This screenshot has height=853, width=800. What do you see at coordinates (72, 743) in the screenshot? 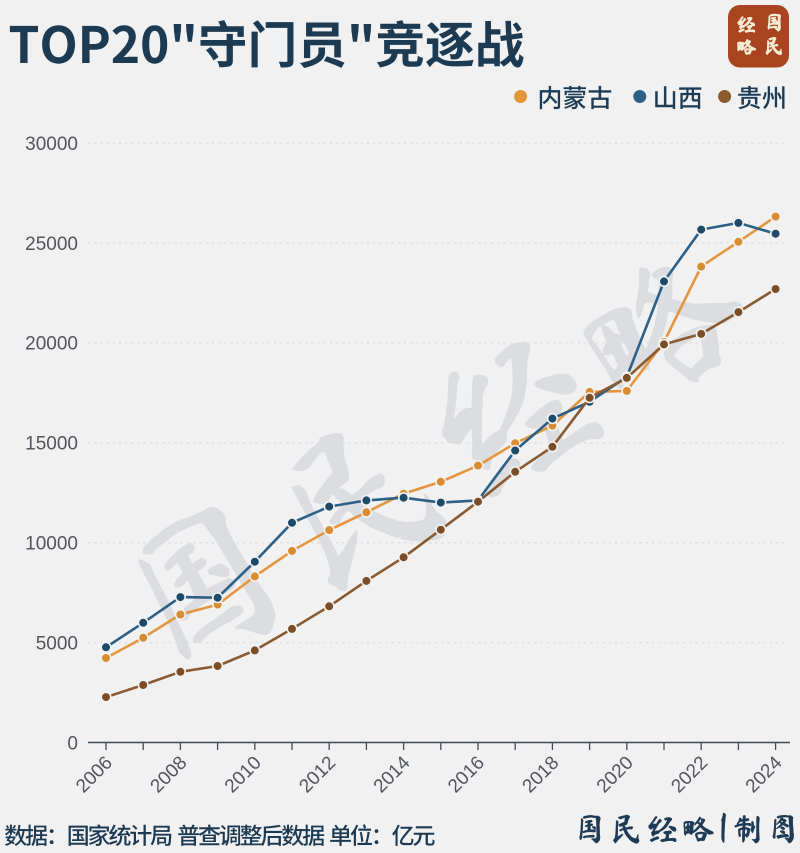
I see `svg-text: 0` at bounding box center [72, 743].